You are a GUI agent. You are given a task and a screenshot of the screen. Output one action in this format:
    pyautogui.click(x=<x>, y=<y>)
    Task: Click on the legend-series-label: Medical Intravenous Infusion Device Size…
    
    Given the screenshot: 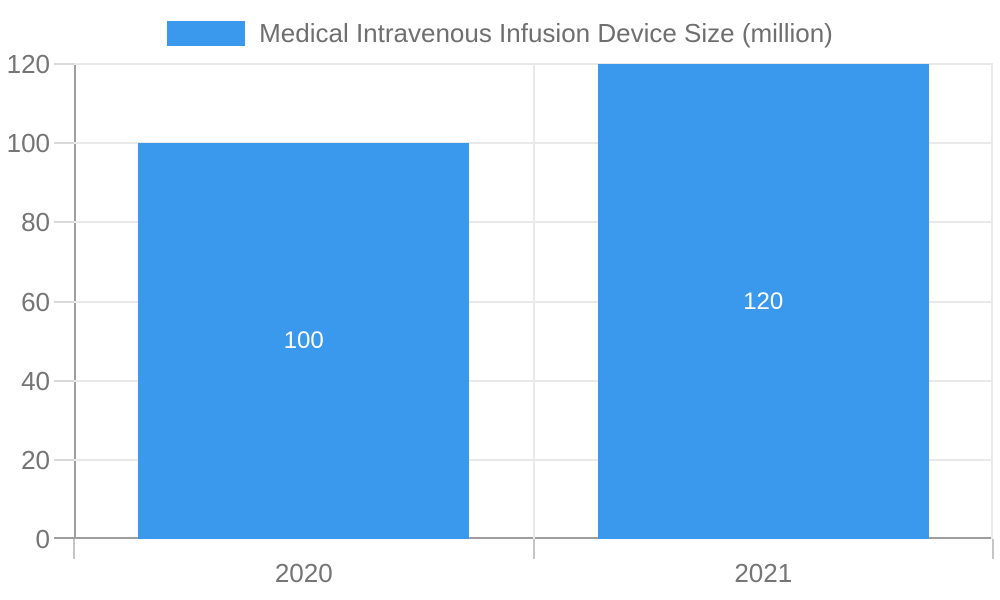 What is the action you would take?
    pyautogui.click(x=546, y=33)
    